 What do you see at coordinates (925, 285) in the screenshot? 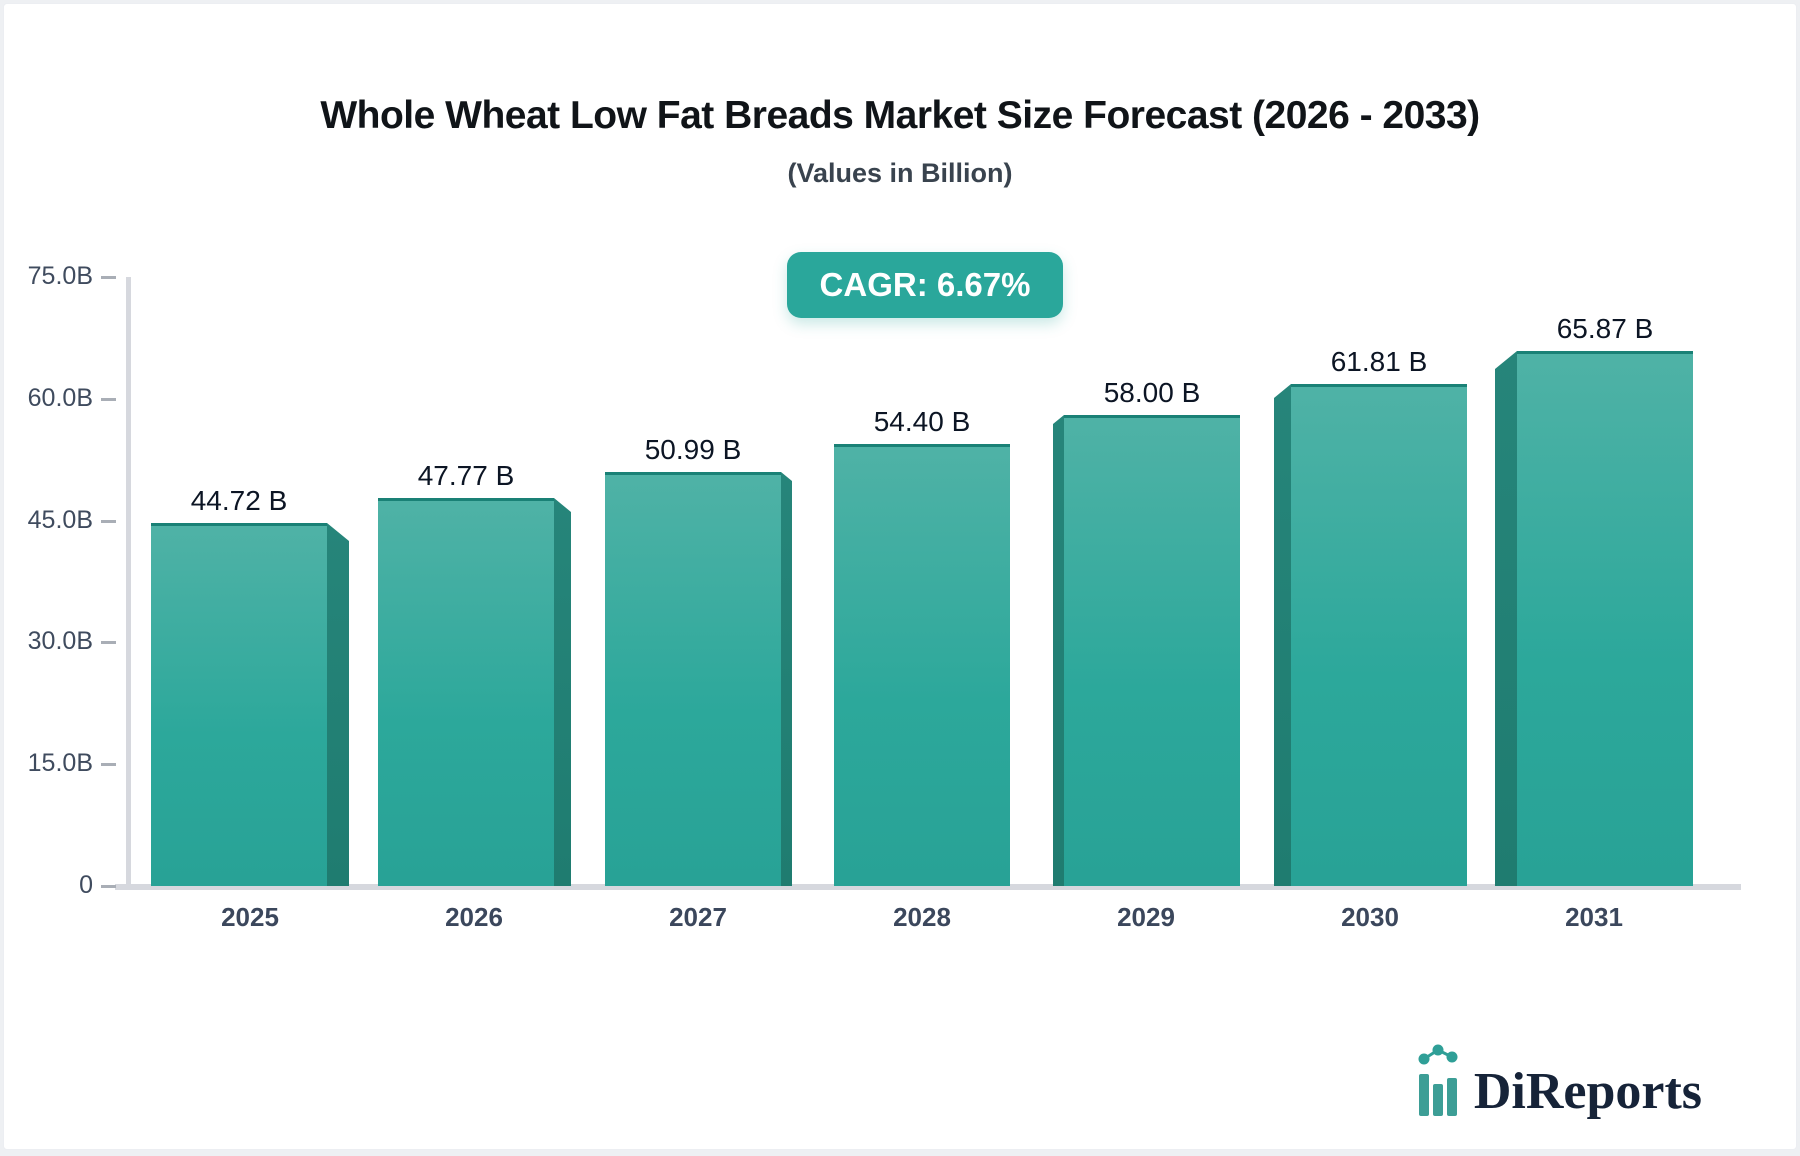
I see `cagr-badge: CAGR: 6.67%` at bounding box center [925, 285].